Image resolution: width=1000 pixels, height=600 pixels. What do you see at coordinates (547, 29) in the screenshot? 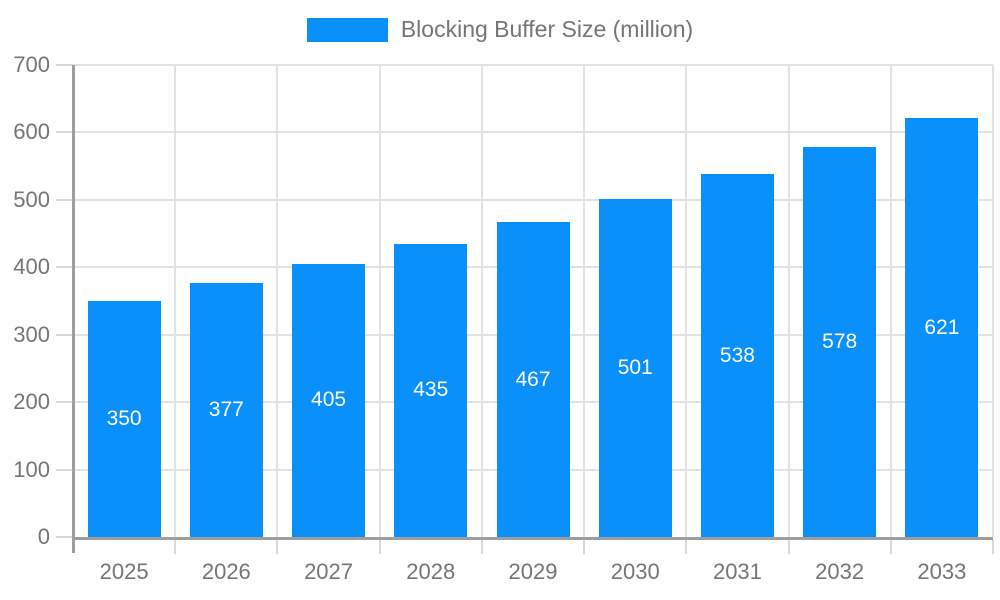
I see `legend-label: Blocking Buffer Size (million)` at bounding box center [547, 29].